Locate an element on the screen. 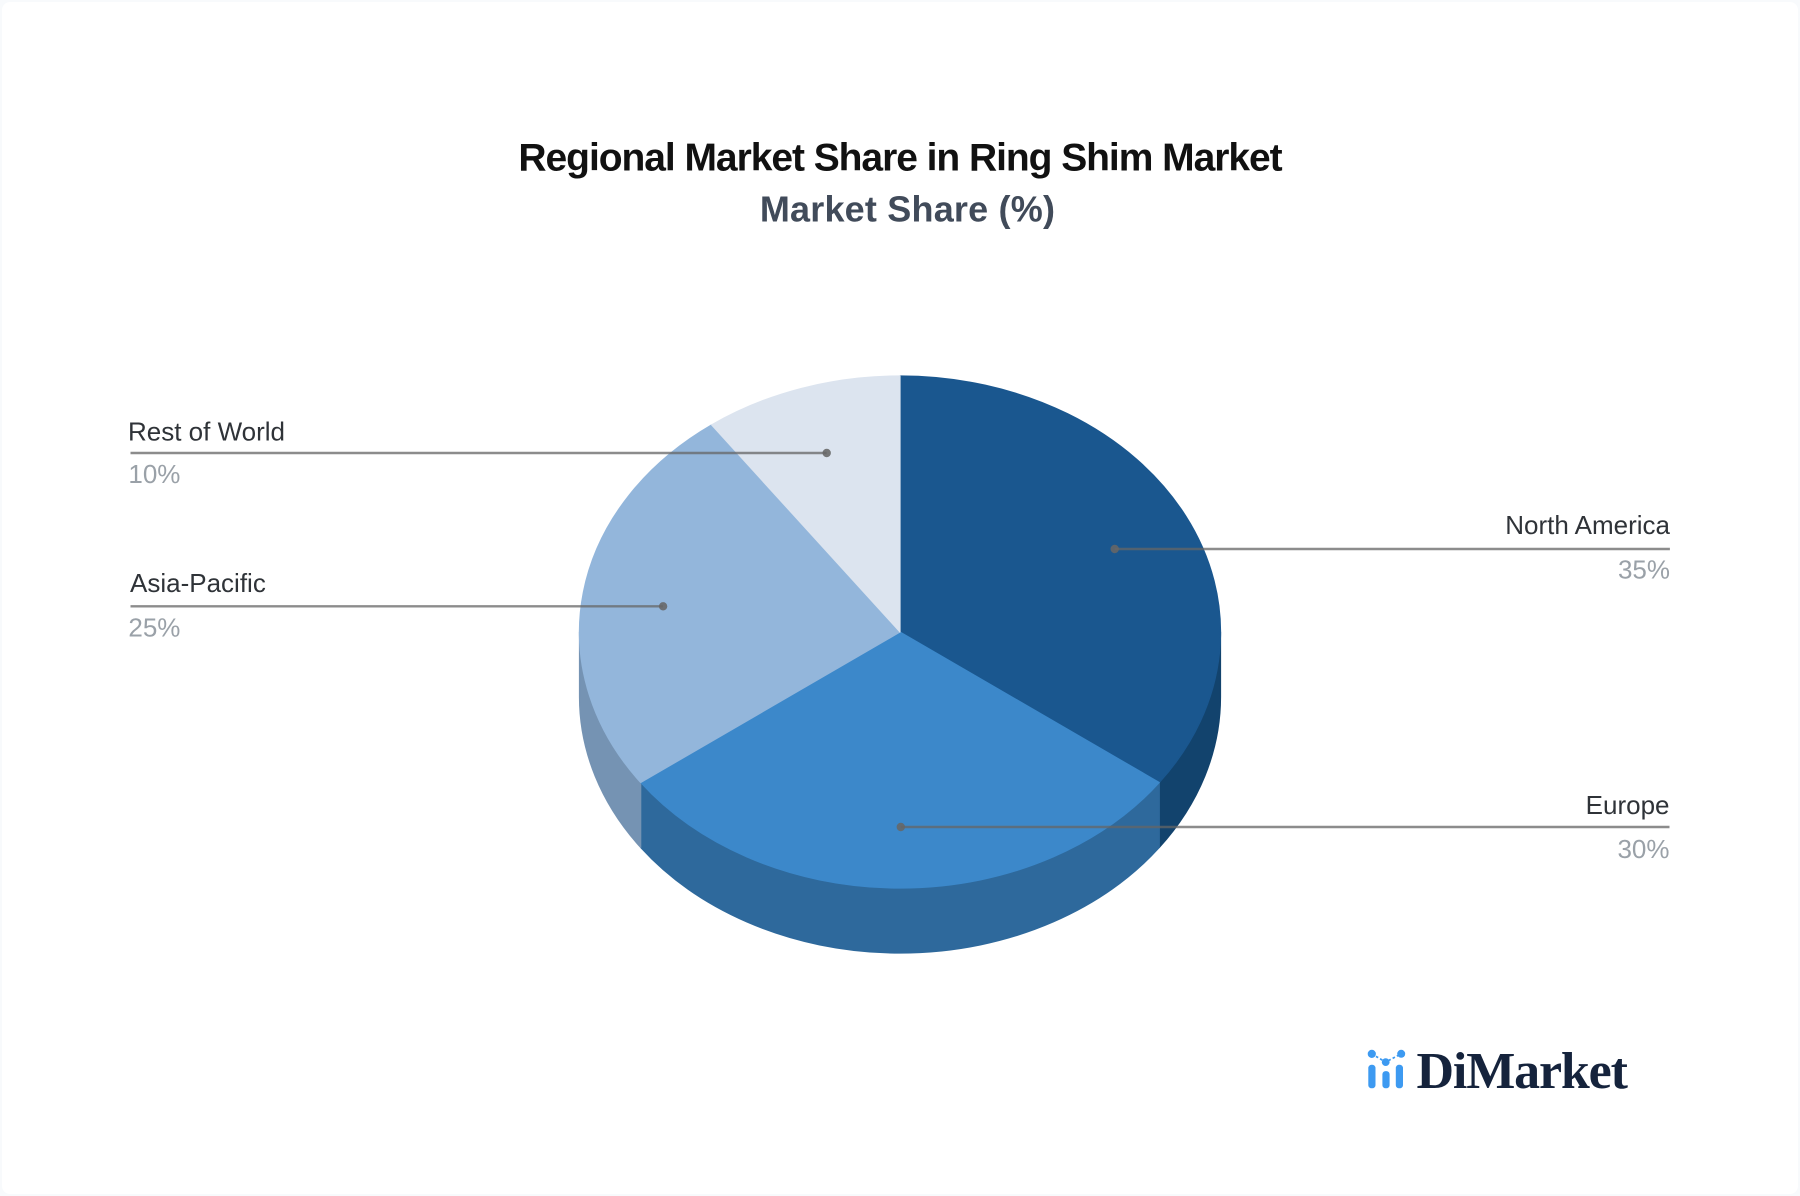 This screenshot has width=1800, height=1196. svg-text: Europe is located at coordinates (1628, 805).